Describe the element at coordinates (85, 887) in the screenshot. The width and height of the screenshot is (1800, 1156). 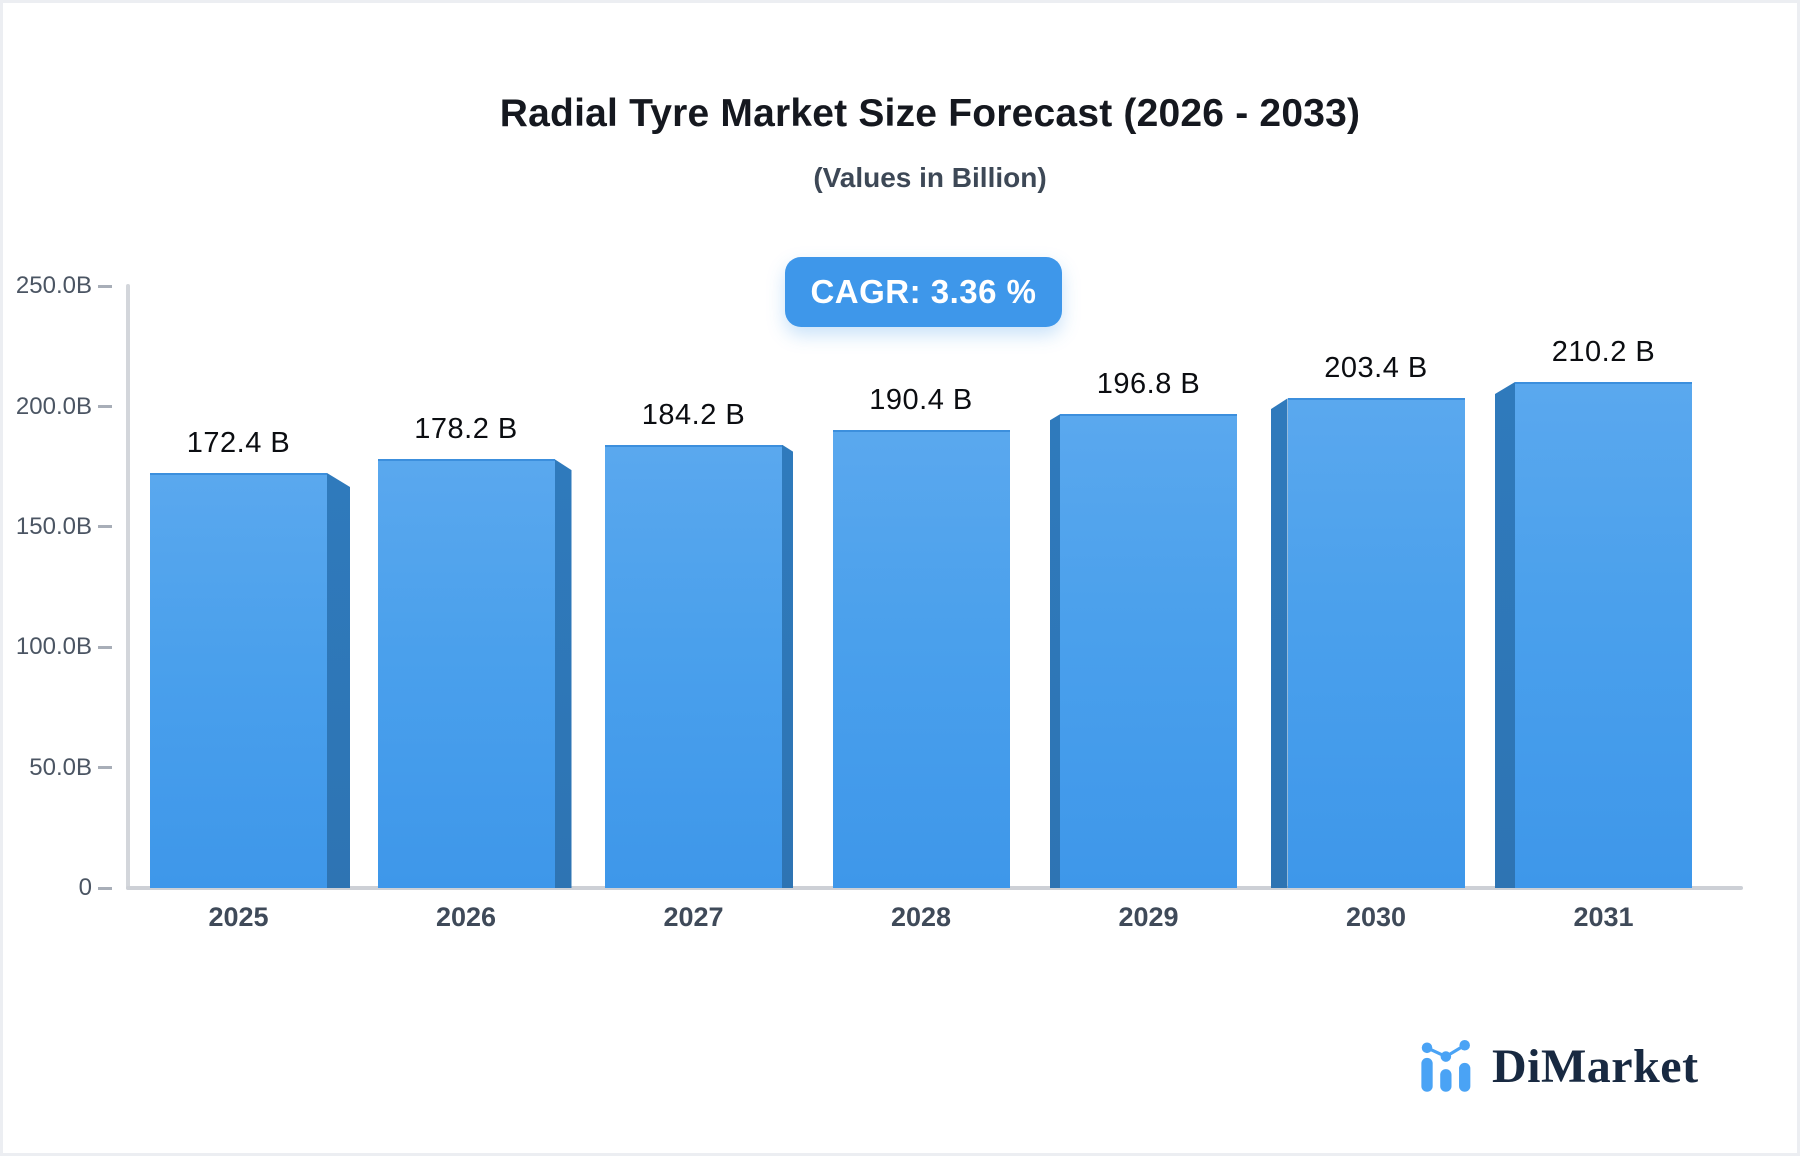
I see `y-axis-tick-label: 0` at that location.